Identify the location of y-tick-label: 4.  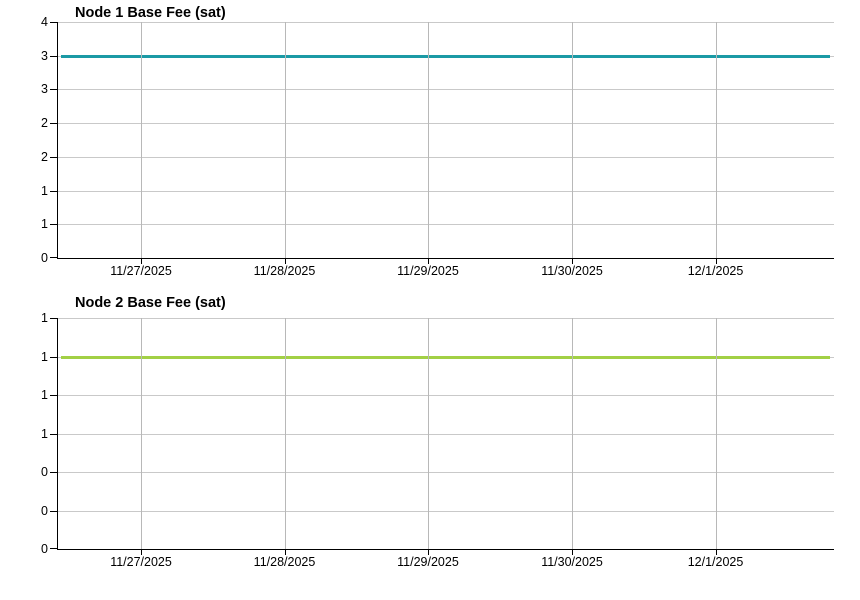
(44, 22).